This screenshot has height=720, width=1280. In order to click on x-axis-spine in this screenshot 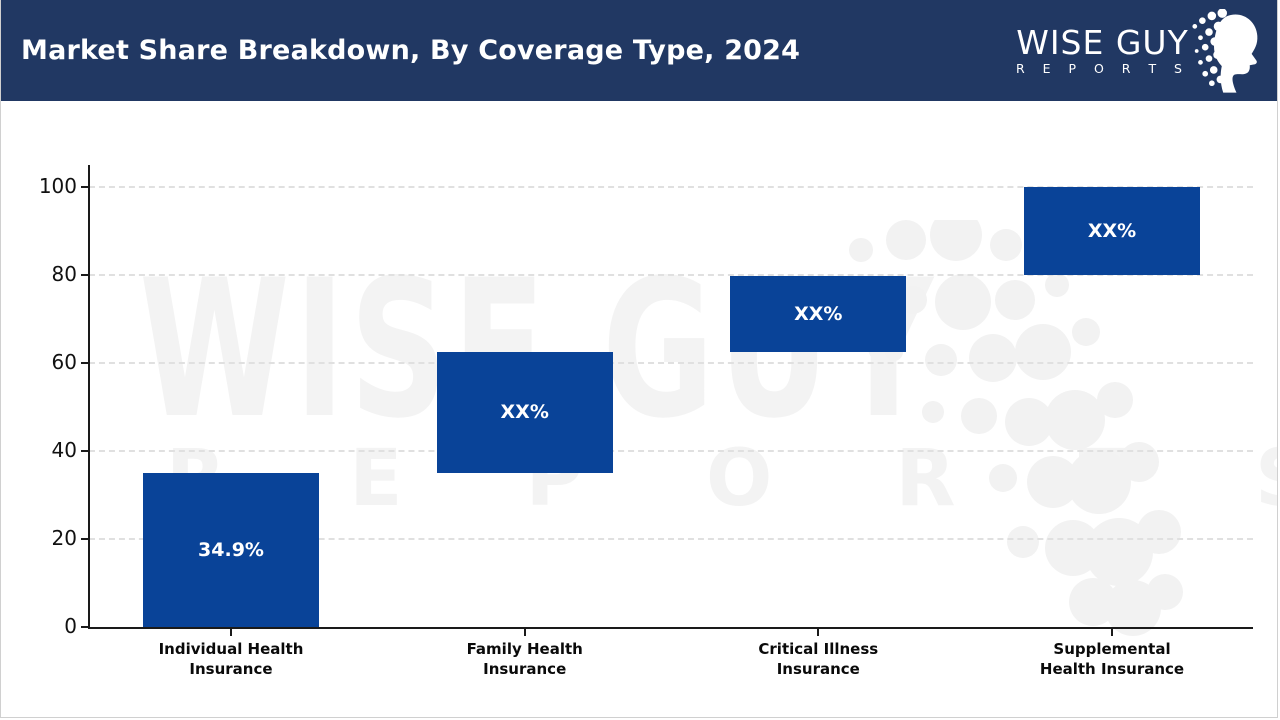, I will do `click(670, 628)`.